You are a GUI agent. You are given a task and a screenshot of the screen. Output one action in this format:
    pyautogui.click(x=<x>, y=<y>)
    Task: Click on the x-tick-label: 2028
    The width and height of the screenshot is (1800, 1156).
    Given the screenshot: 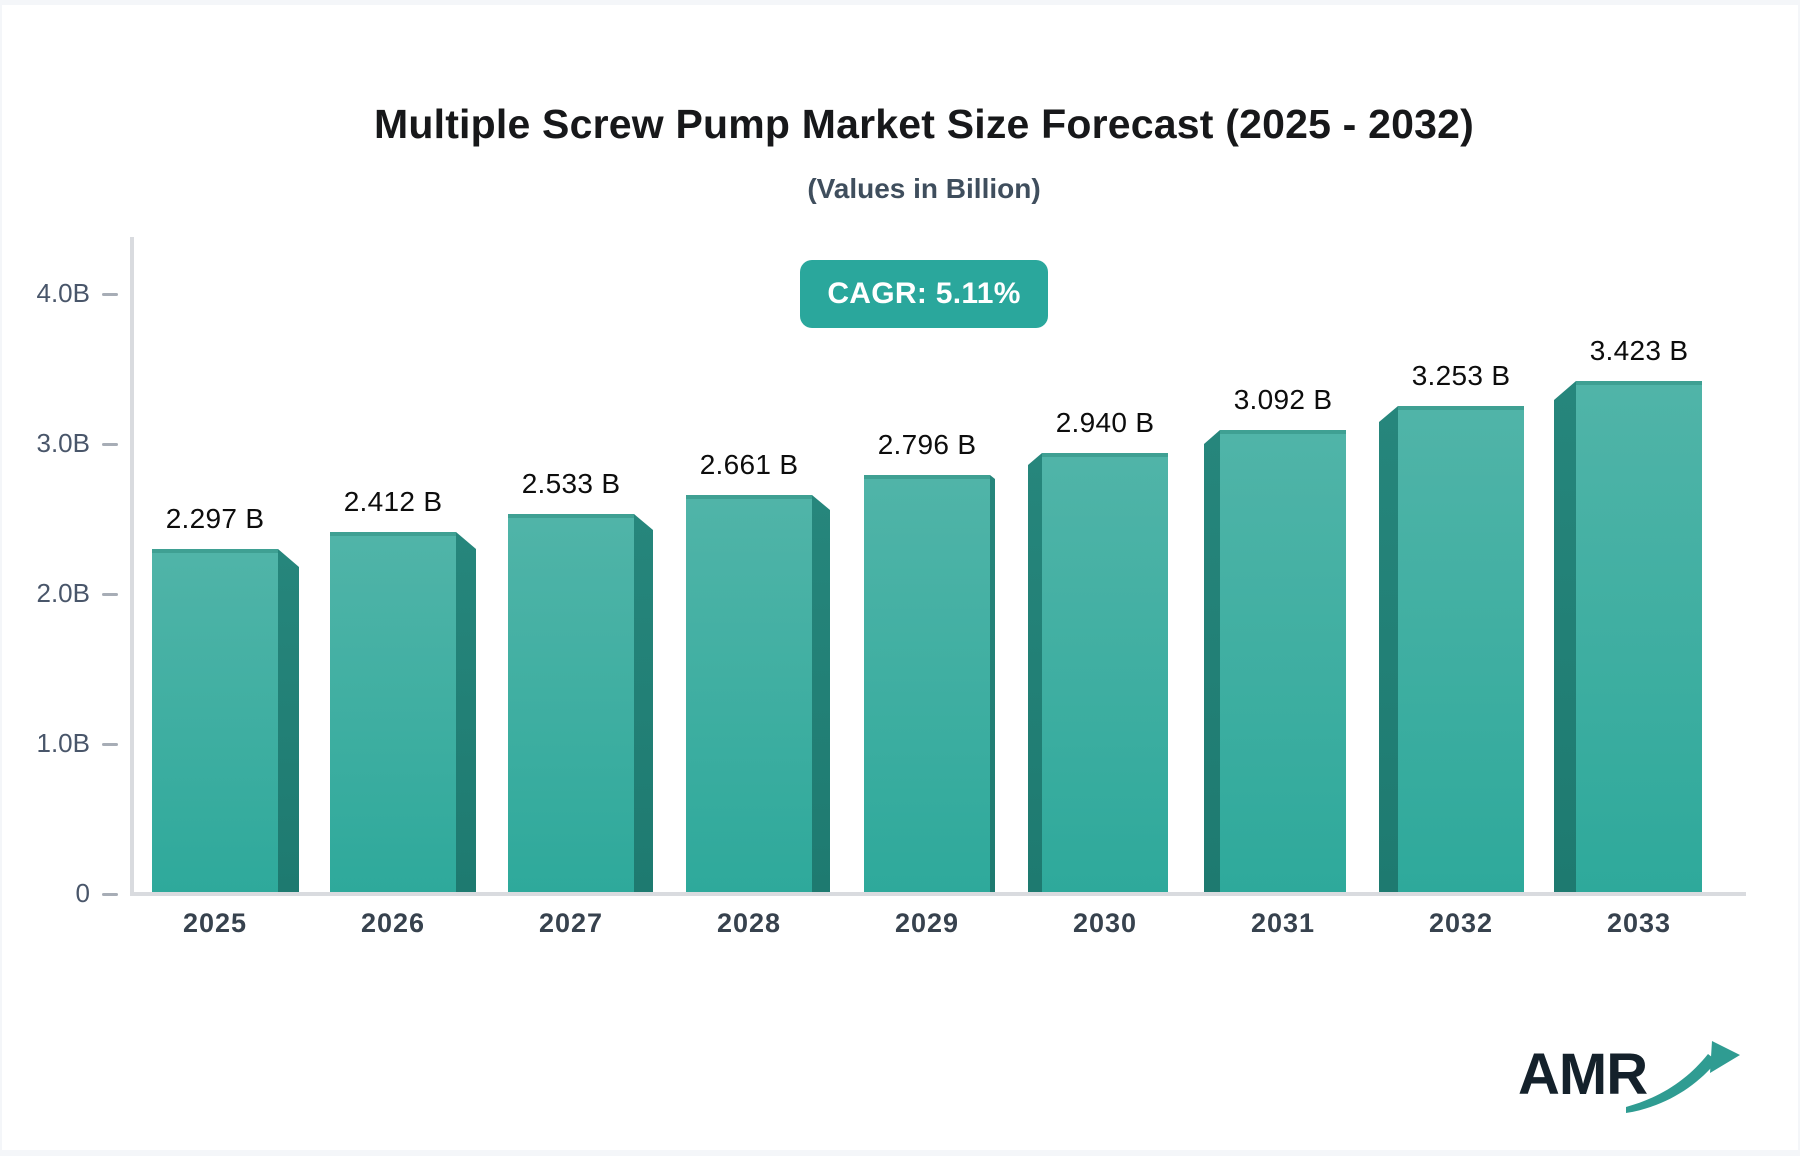 What is the action you would take?
    pyautogui.click(x=749, y=923)
    